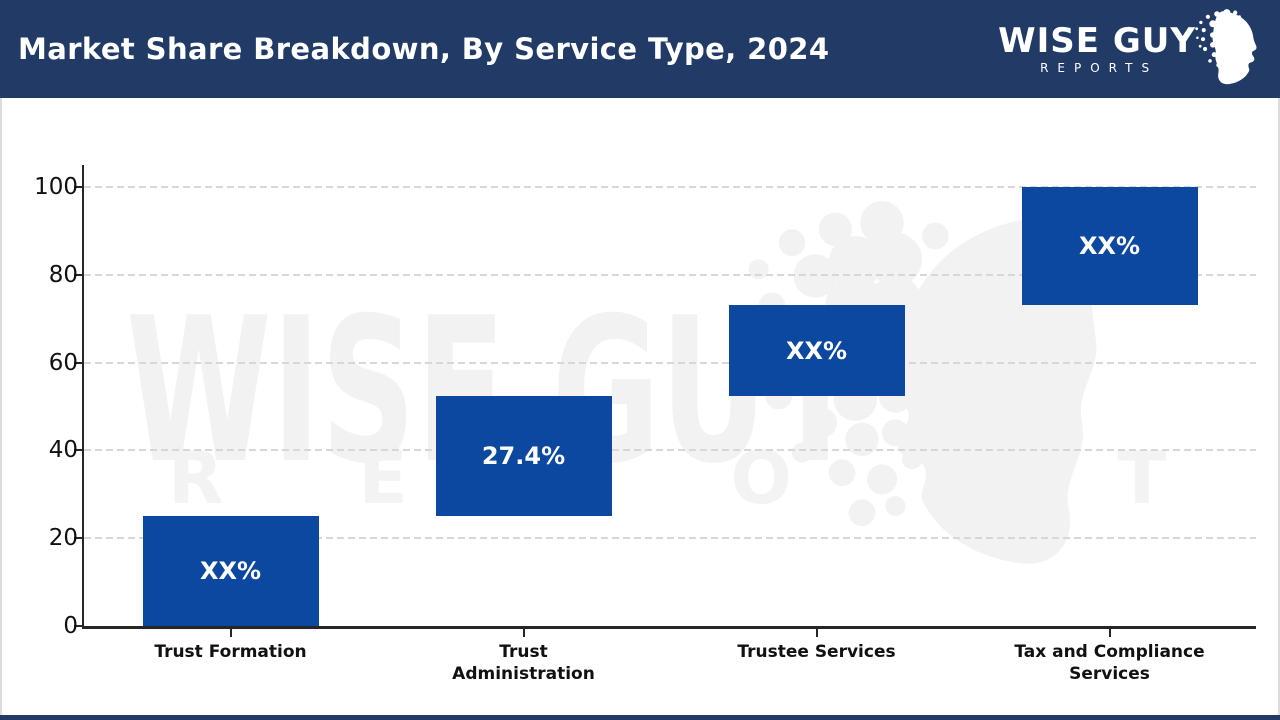 The width and height of the screenshot is (1280, 720). Describe the element at coordinates (1097, 40) in the screenshot. I see `logo-wordmark-line1: WISE GUY` at that location.